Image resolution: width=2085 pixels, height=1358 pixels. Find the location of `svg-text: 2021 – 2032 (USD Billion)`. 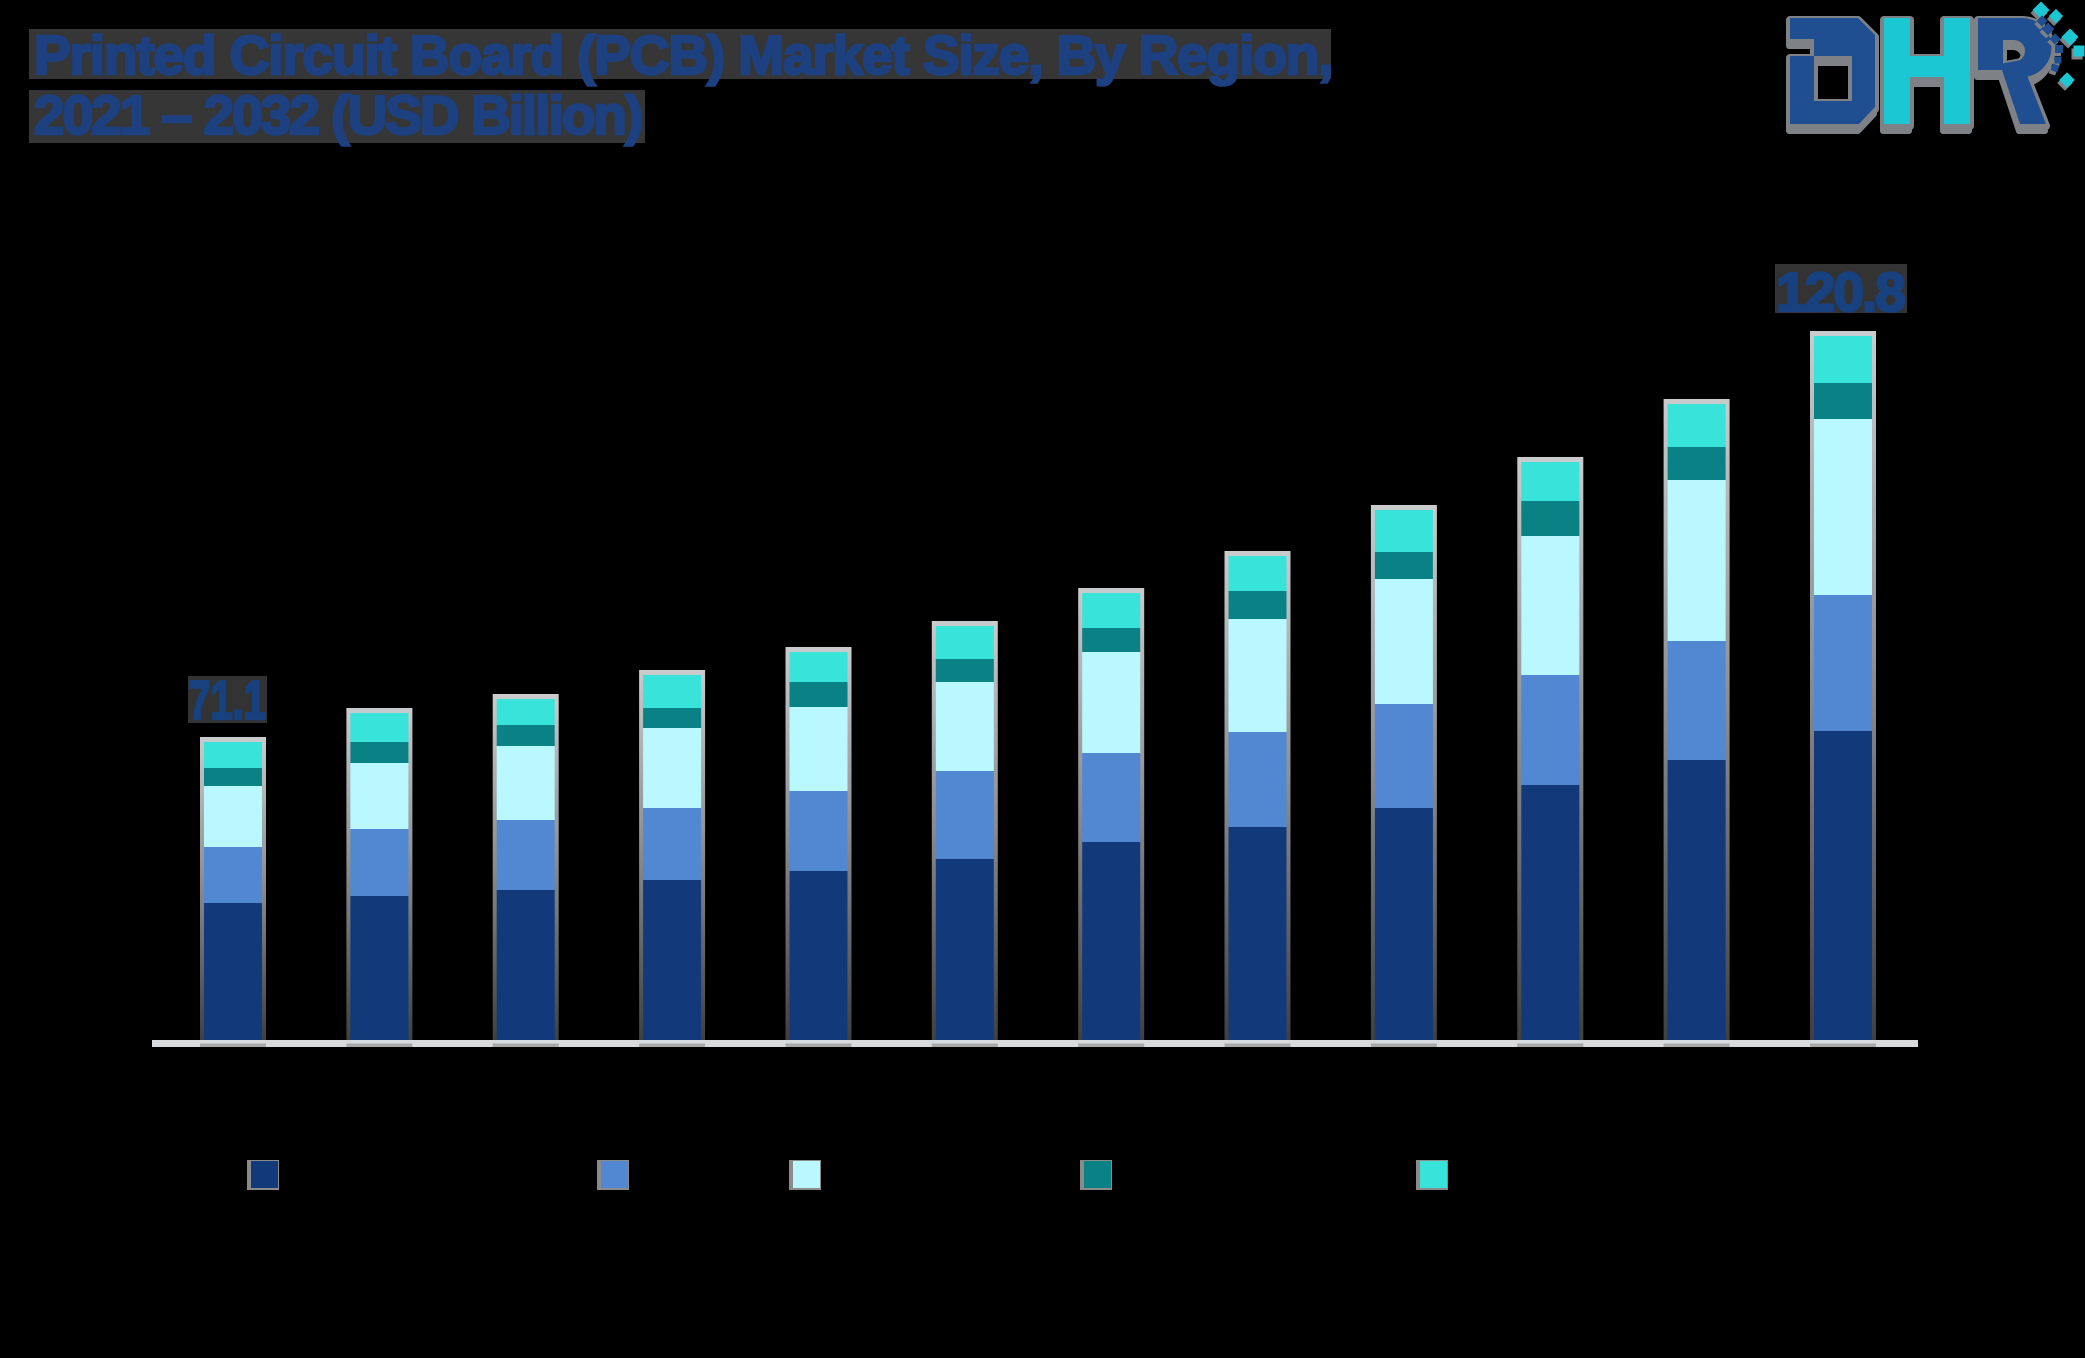

svg-text: 2021 – 2032 (USD Billion) is located at coordinates (337, 115).